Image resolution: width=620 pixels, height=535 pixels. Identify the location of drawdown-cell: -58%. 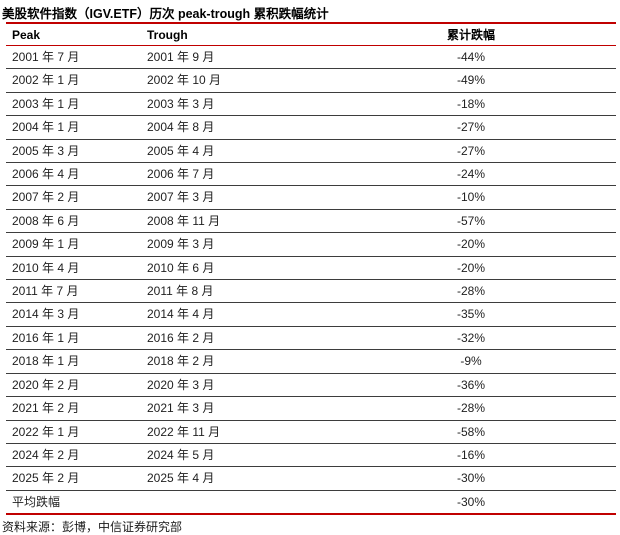
(471, 432).